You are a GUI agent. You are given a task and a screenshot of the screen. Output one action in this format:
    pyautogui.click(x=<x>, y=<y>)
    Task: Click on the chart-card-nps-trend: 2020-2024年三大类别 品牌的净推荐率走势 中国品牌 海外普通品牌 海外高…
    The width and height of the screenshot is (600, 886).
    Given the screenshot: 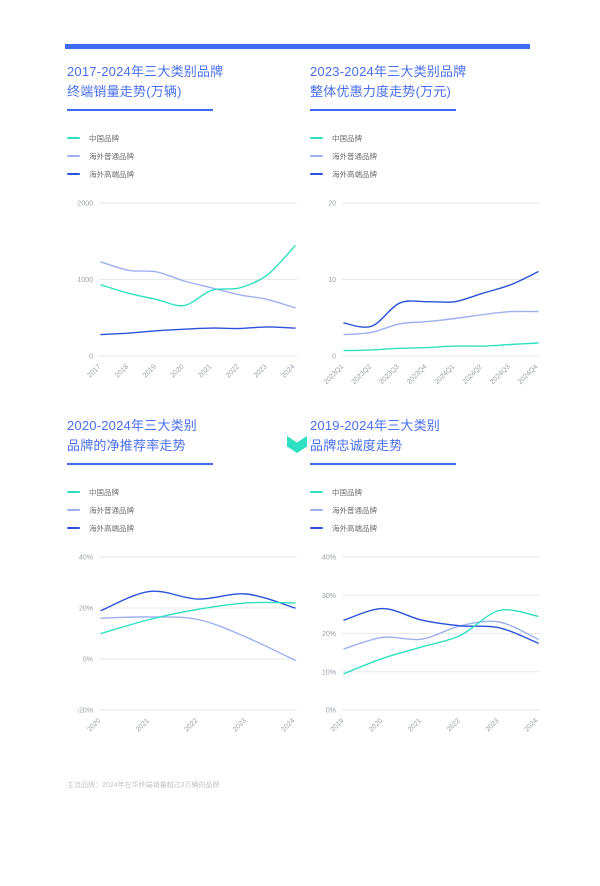 What is the action you would take?
    pyautogui.click(x=182, y=584)
    